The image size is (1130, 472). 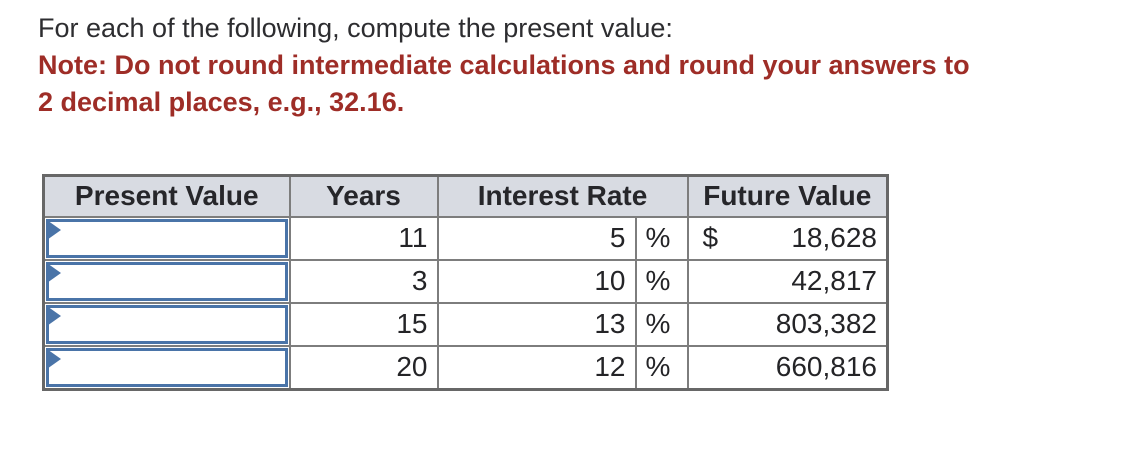 What do you see at coordinates (834, 237) in the screenshot?
I see `future-value: 18,628` at bounding box center [834, 237].